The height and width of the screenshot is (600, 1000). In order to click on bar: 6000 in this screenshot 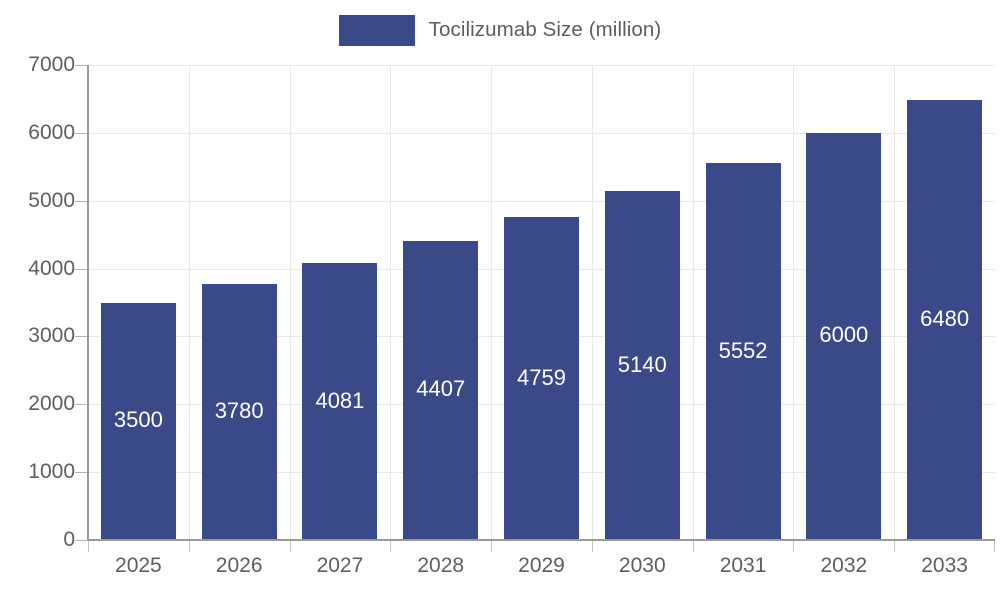, I will do `click(844, 336)`.